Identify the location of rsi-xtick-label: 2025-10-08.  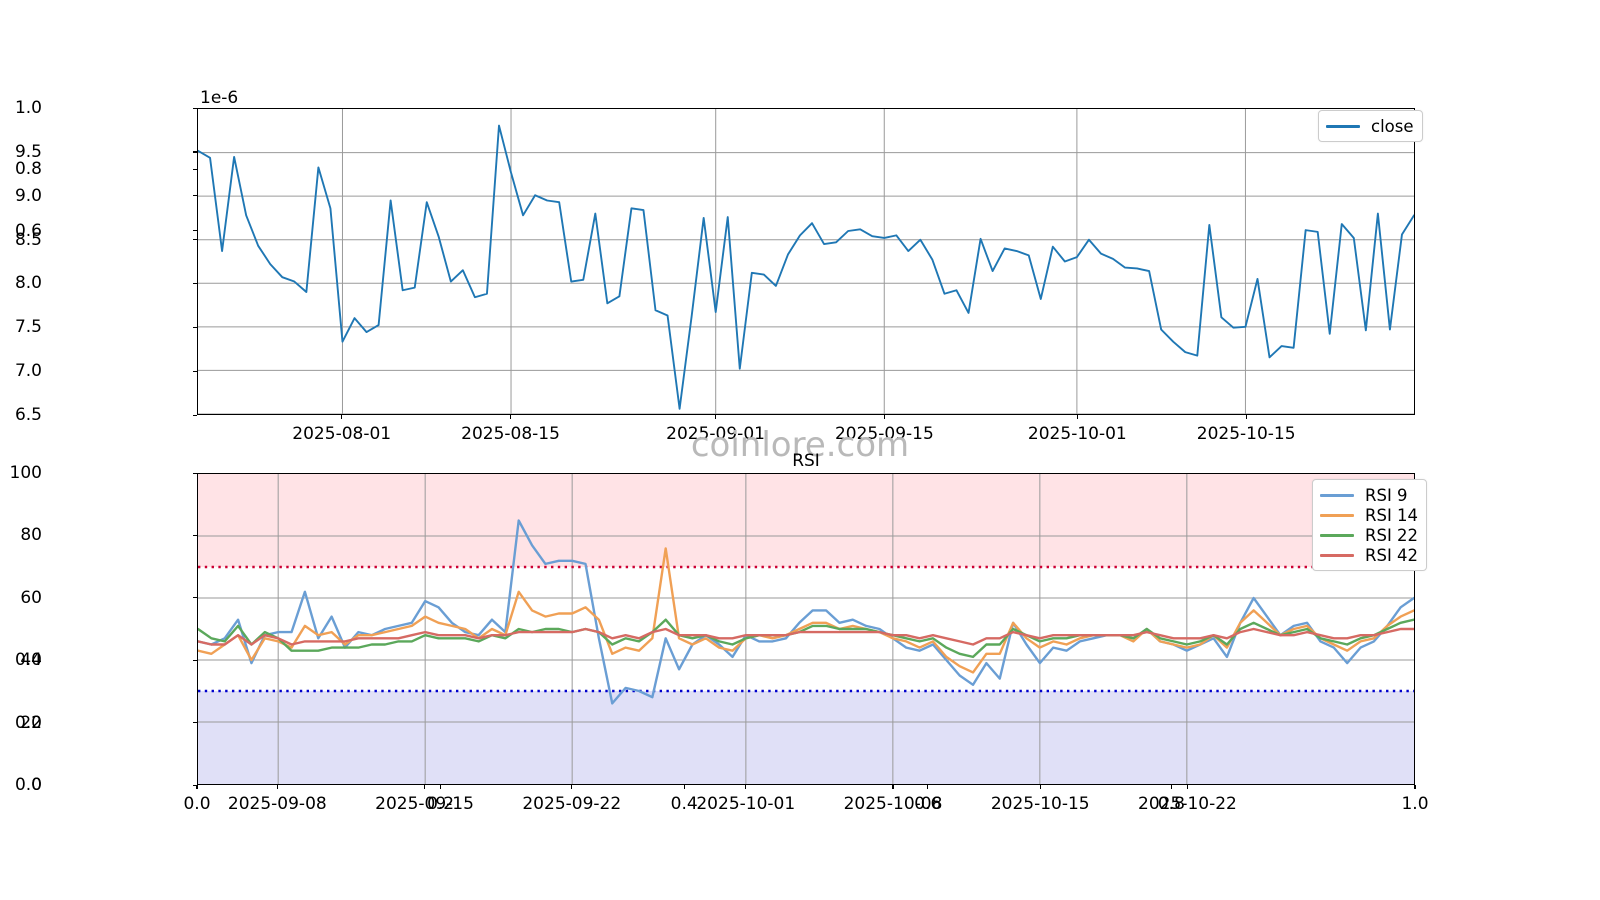
(893, 804).